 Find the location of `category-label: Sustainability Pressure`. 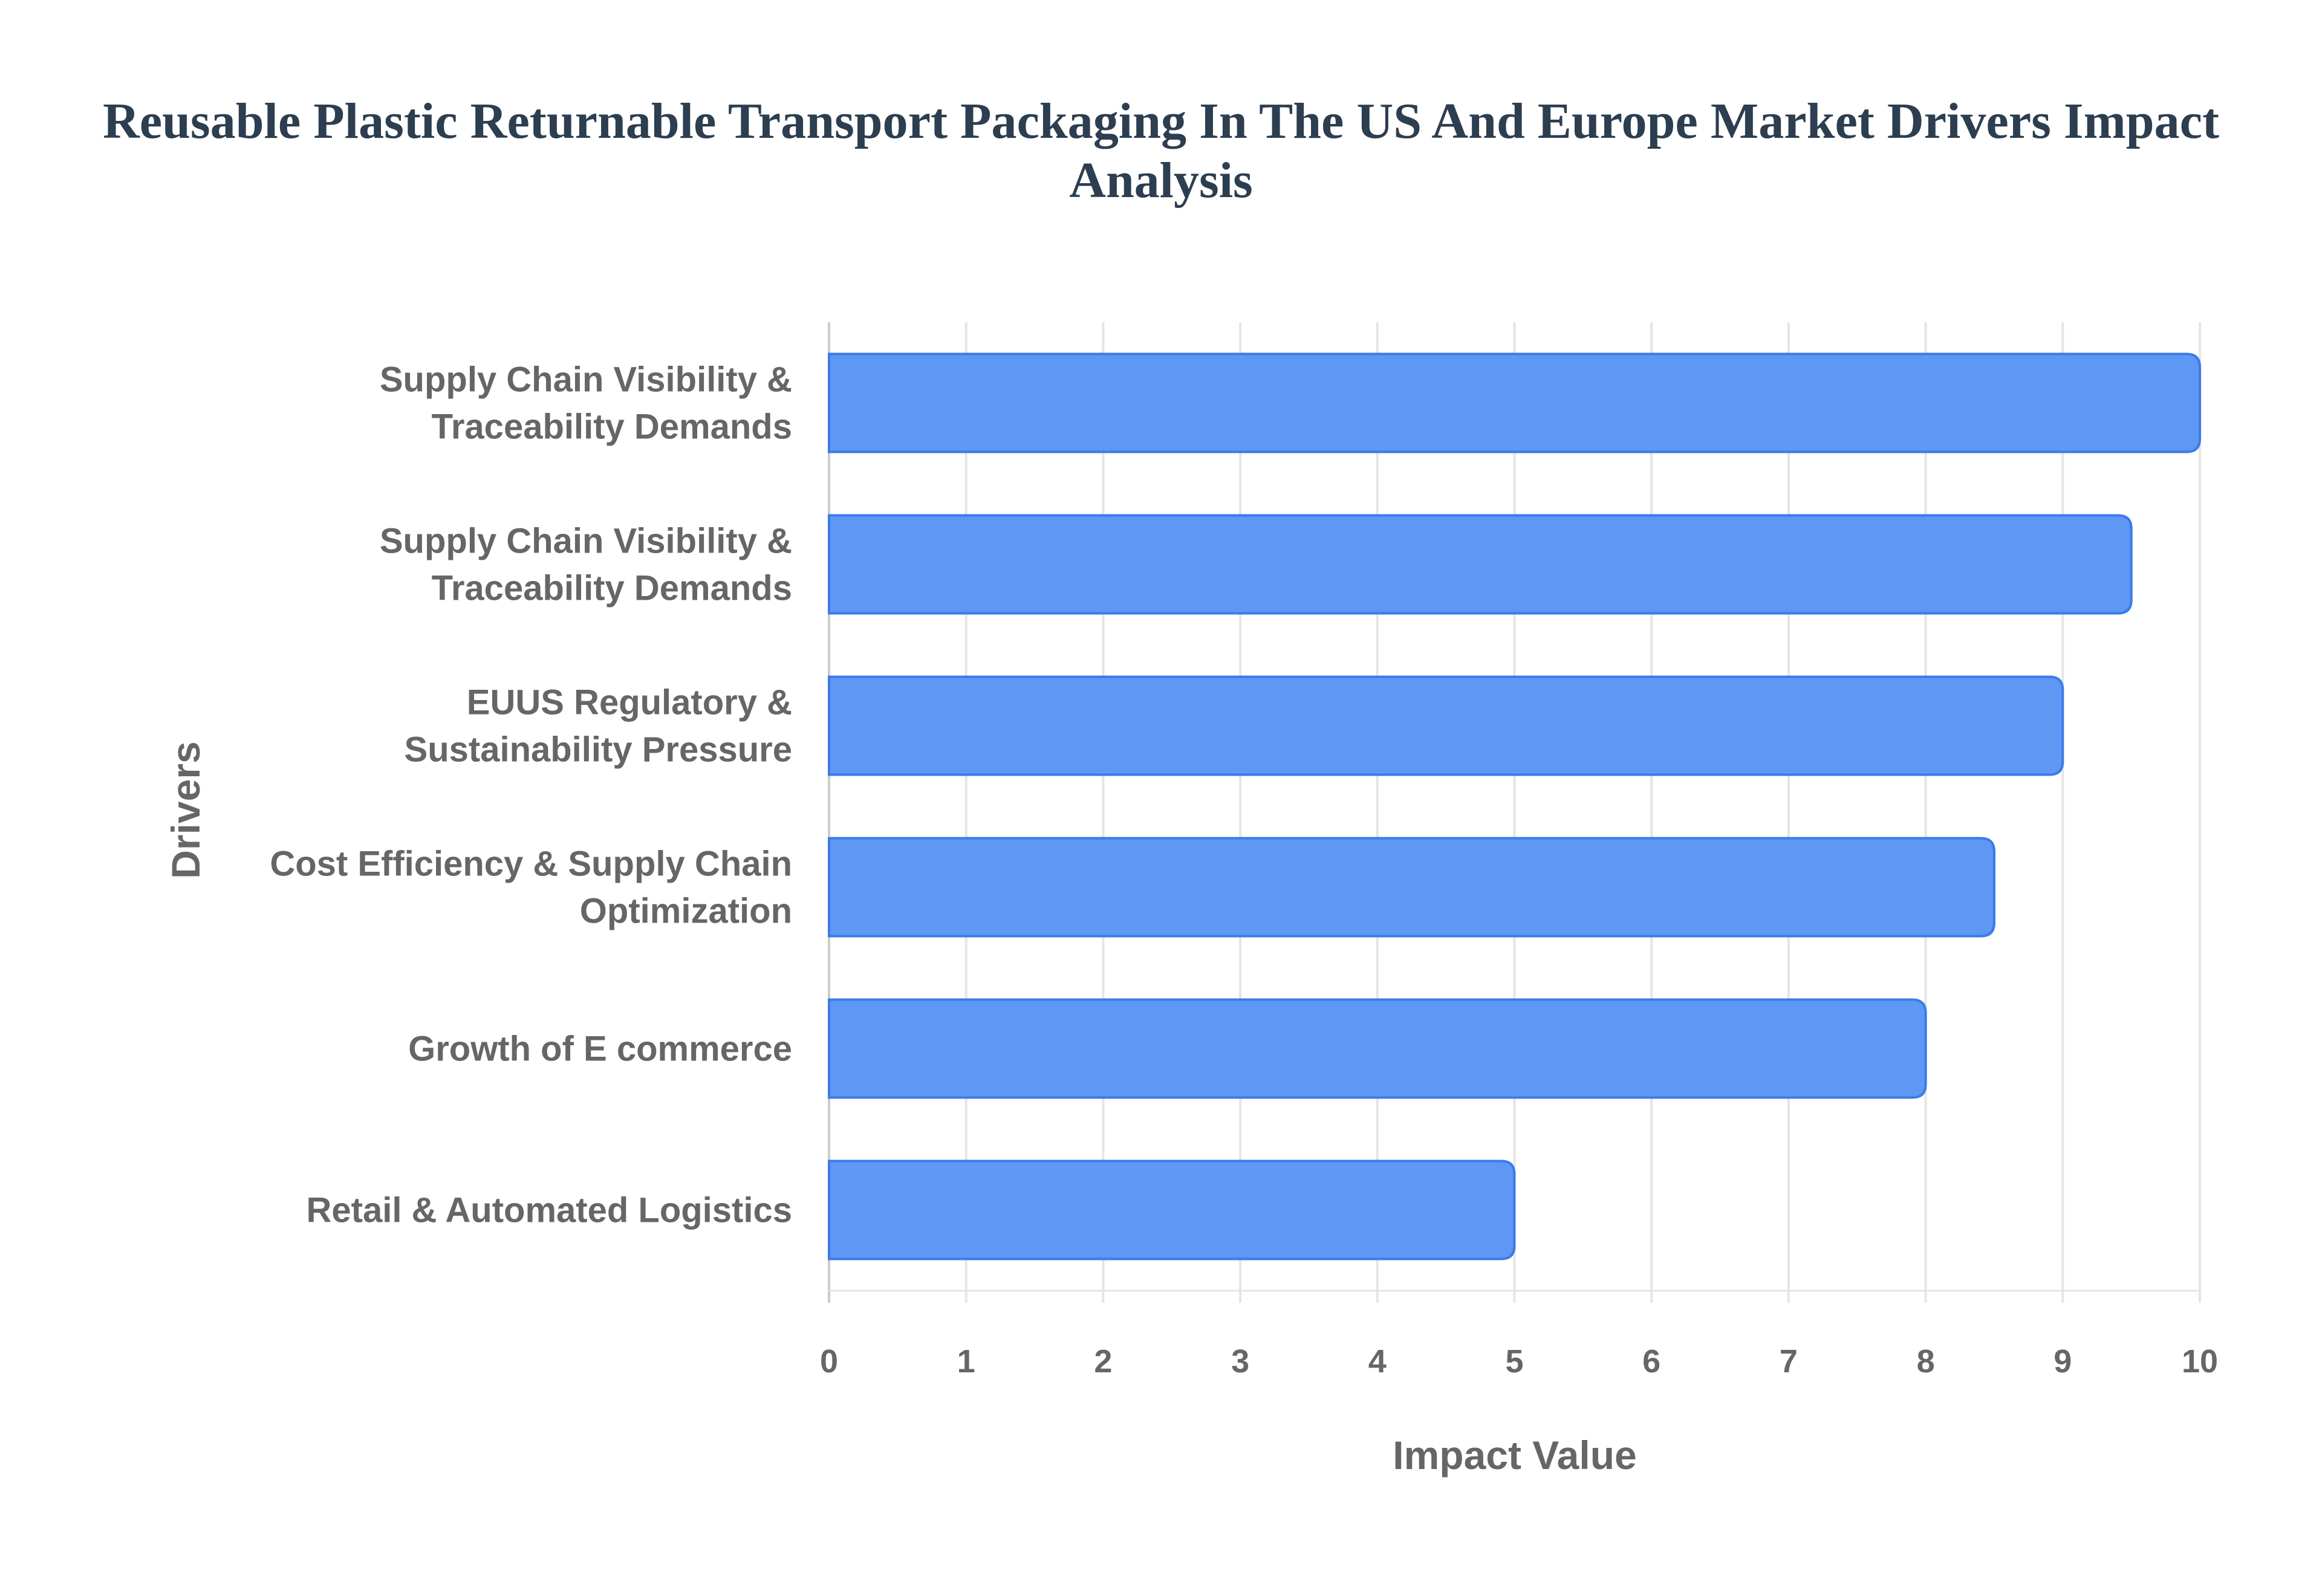

category-label: Sustainability Pressure is located at coordinates (598, 750).